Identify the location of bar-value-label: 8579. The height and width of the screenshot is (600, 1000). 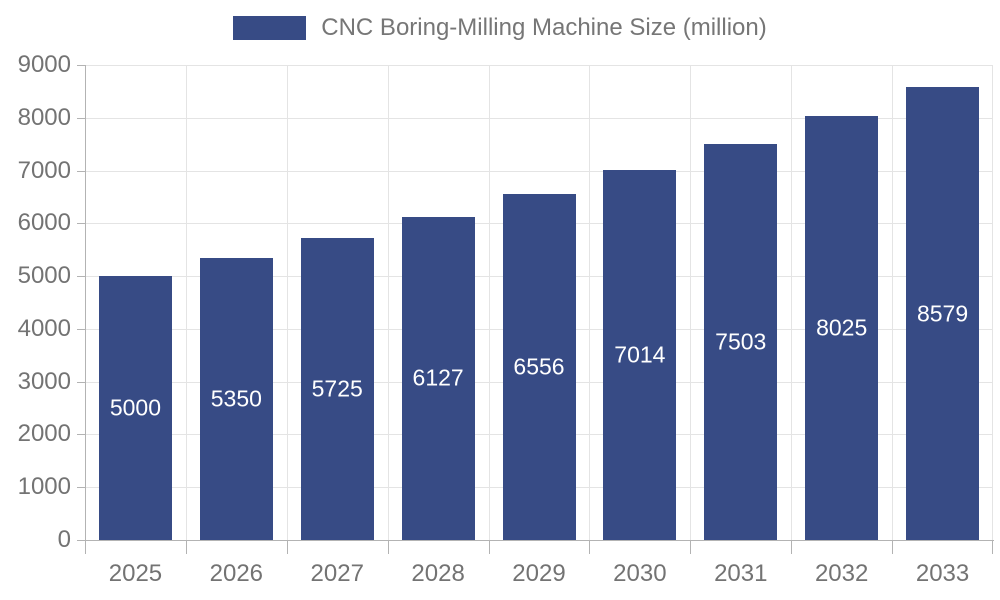
(942, 313).